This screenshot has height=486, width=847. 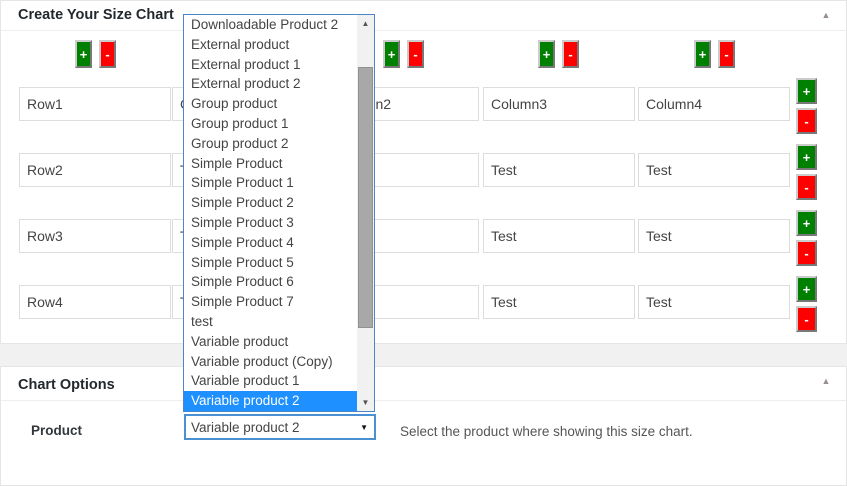 What do you see at coordinates (246, 84) in the screenshot?
I see `dropdown-option: External product 2` at bounding box center [246, 84].